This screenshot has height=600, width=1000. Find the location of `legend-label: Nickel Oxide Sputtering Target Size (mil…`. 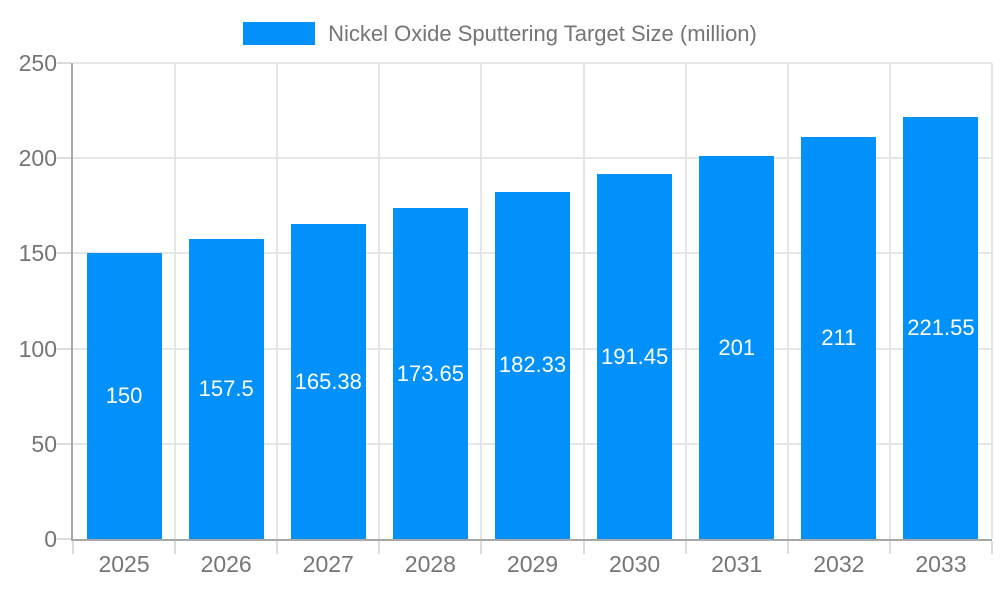

legend-label: Nickel Oxide Sputtering Target Size (mil… is located at coordinates (542, 33).